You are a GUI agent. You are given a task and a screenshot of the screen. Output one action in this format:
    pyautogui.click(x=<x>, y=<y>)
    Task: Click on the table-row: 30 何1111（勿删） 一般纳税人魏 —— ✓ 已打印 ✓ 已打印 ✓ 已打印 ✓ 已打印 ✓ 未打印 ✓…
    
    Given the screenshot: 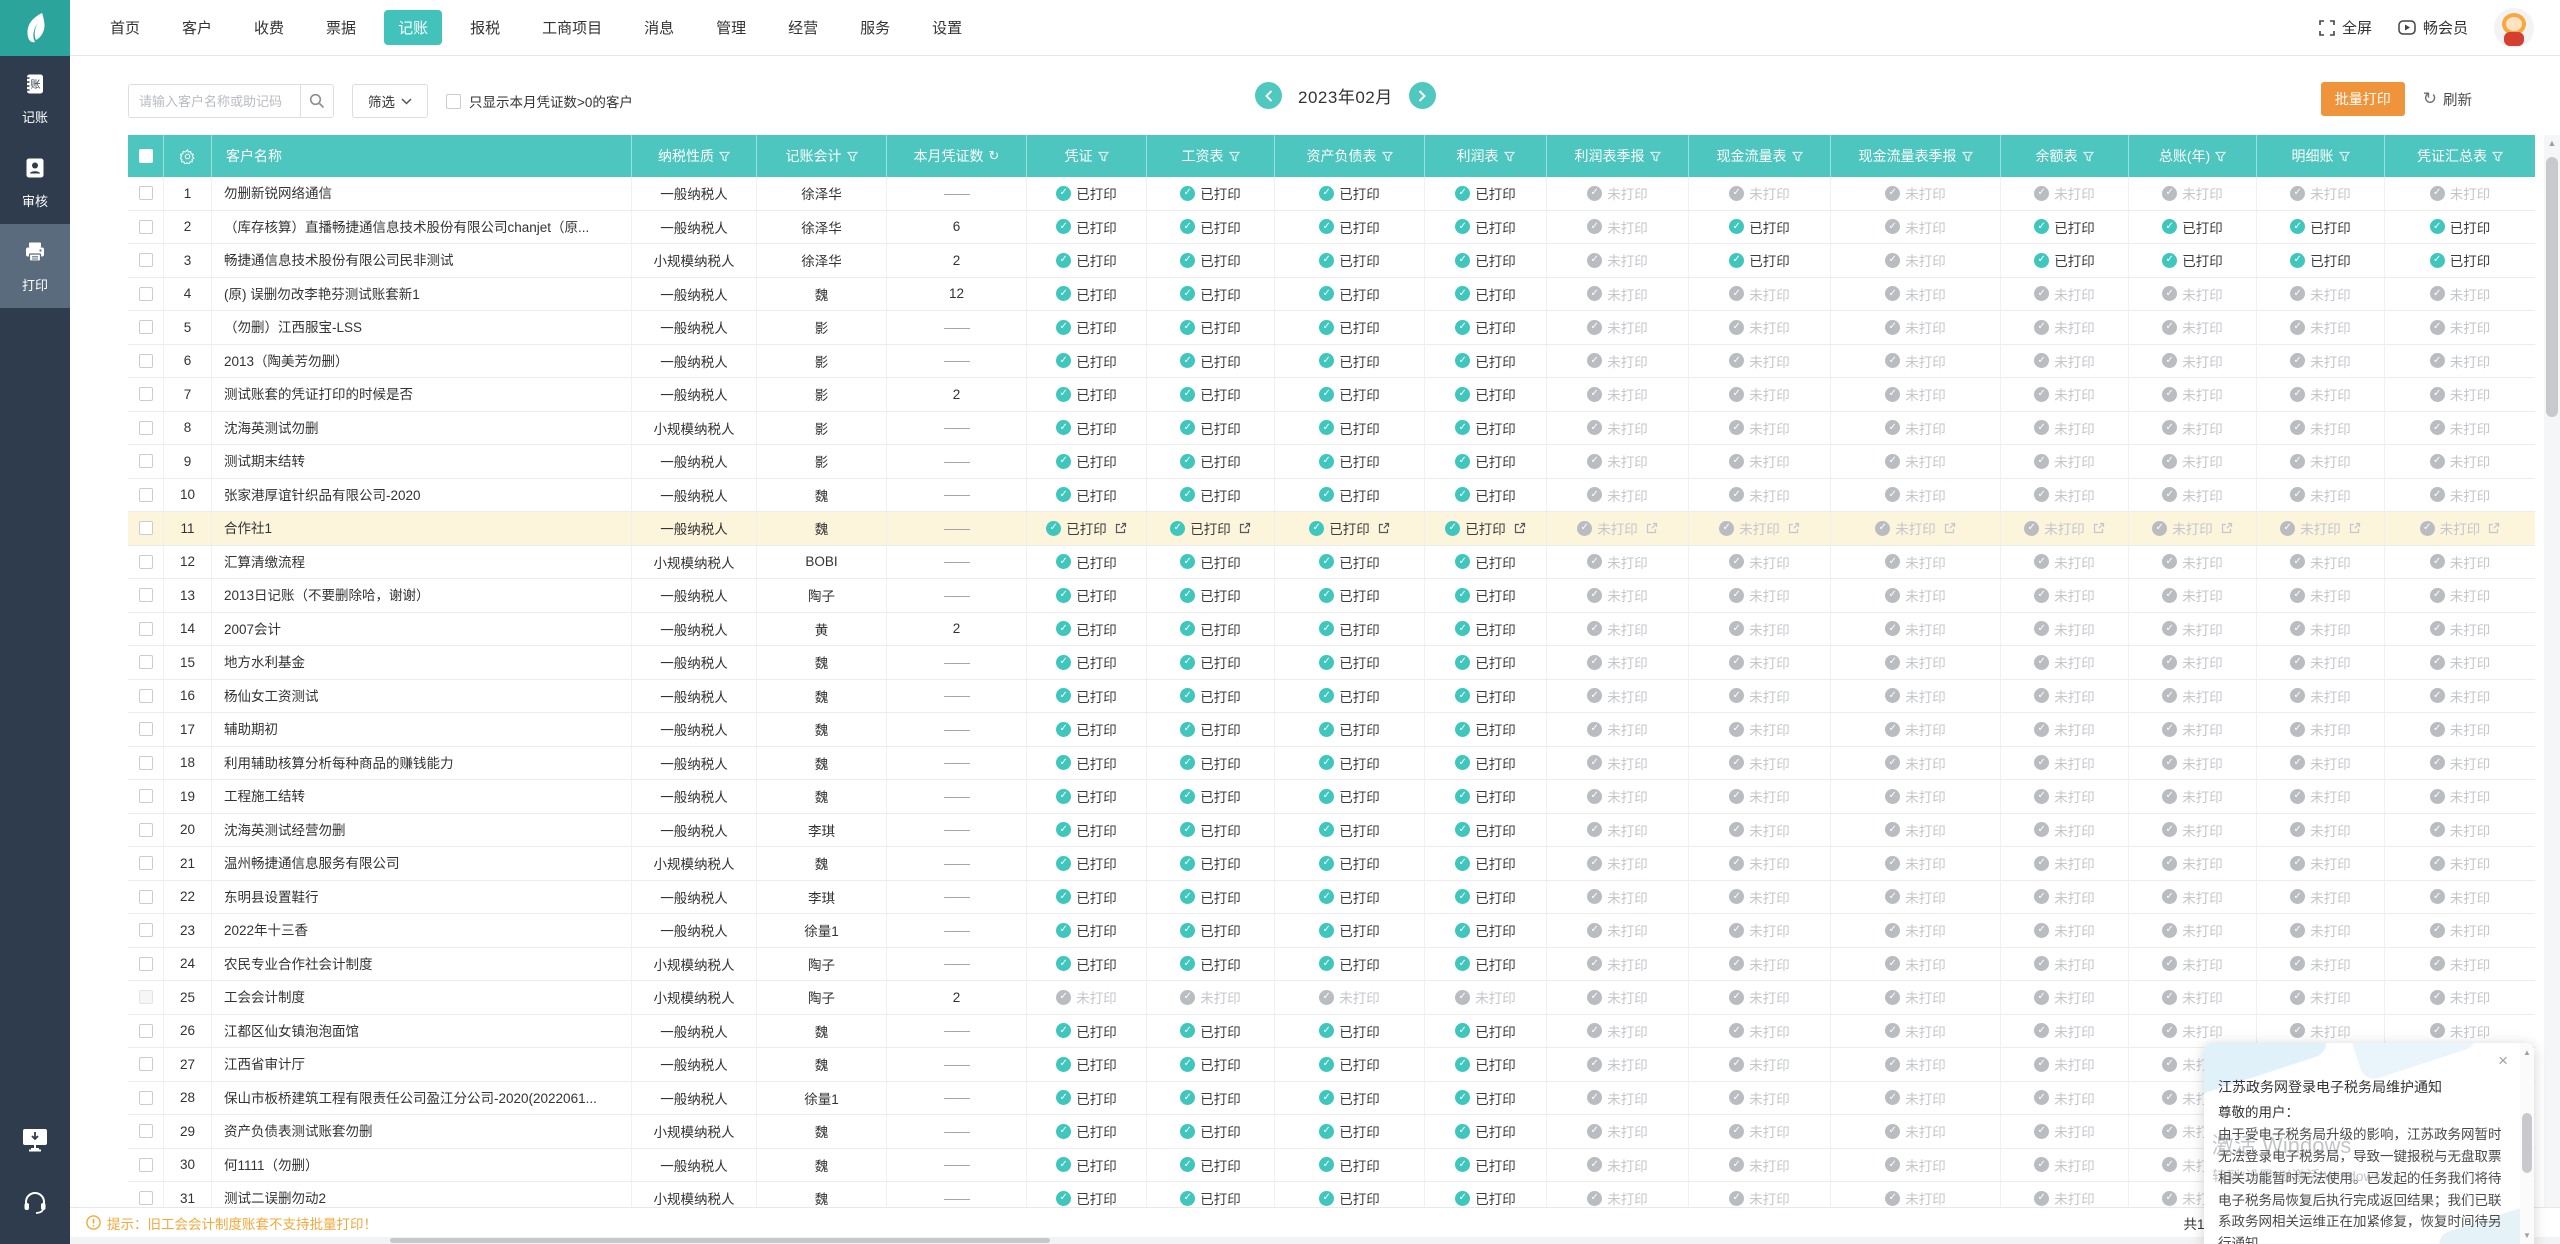 What is the action you would take?
    pyautogui.click(x=1331, y=1165)
    